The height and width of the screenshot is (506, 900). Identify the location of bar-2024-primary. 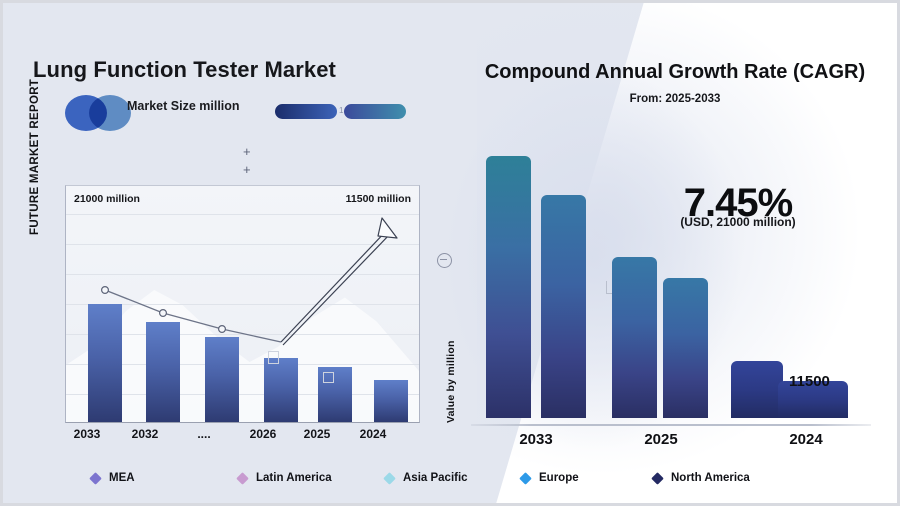
(757, 389).